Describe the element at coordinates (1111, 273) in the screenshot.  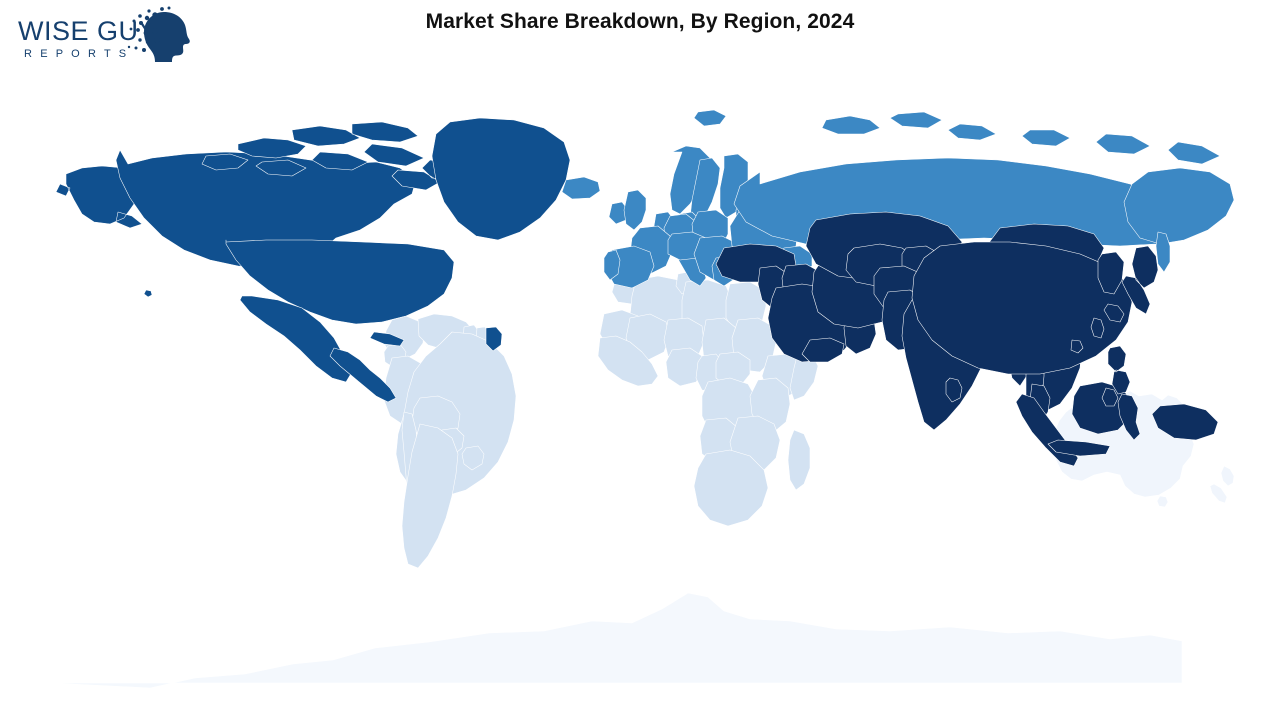
I see `country-korea` at that location.